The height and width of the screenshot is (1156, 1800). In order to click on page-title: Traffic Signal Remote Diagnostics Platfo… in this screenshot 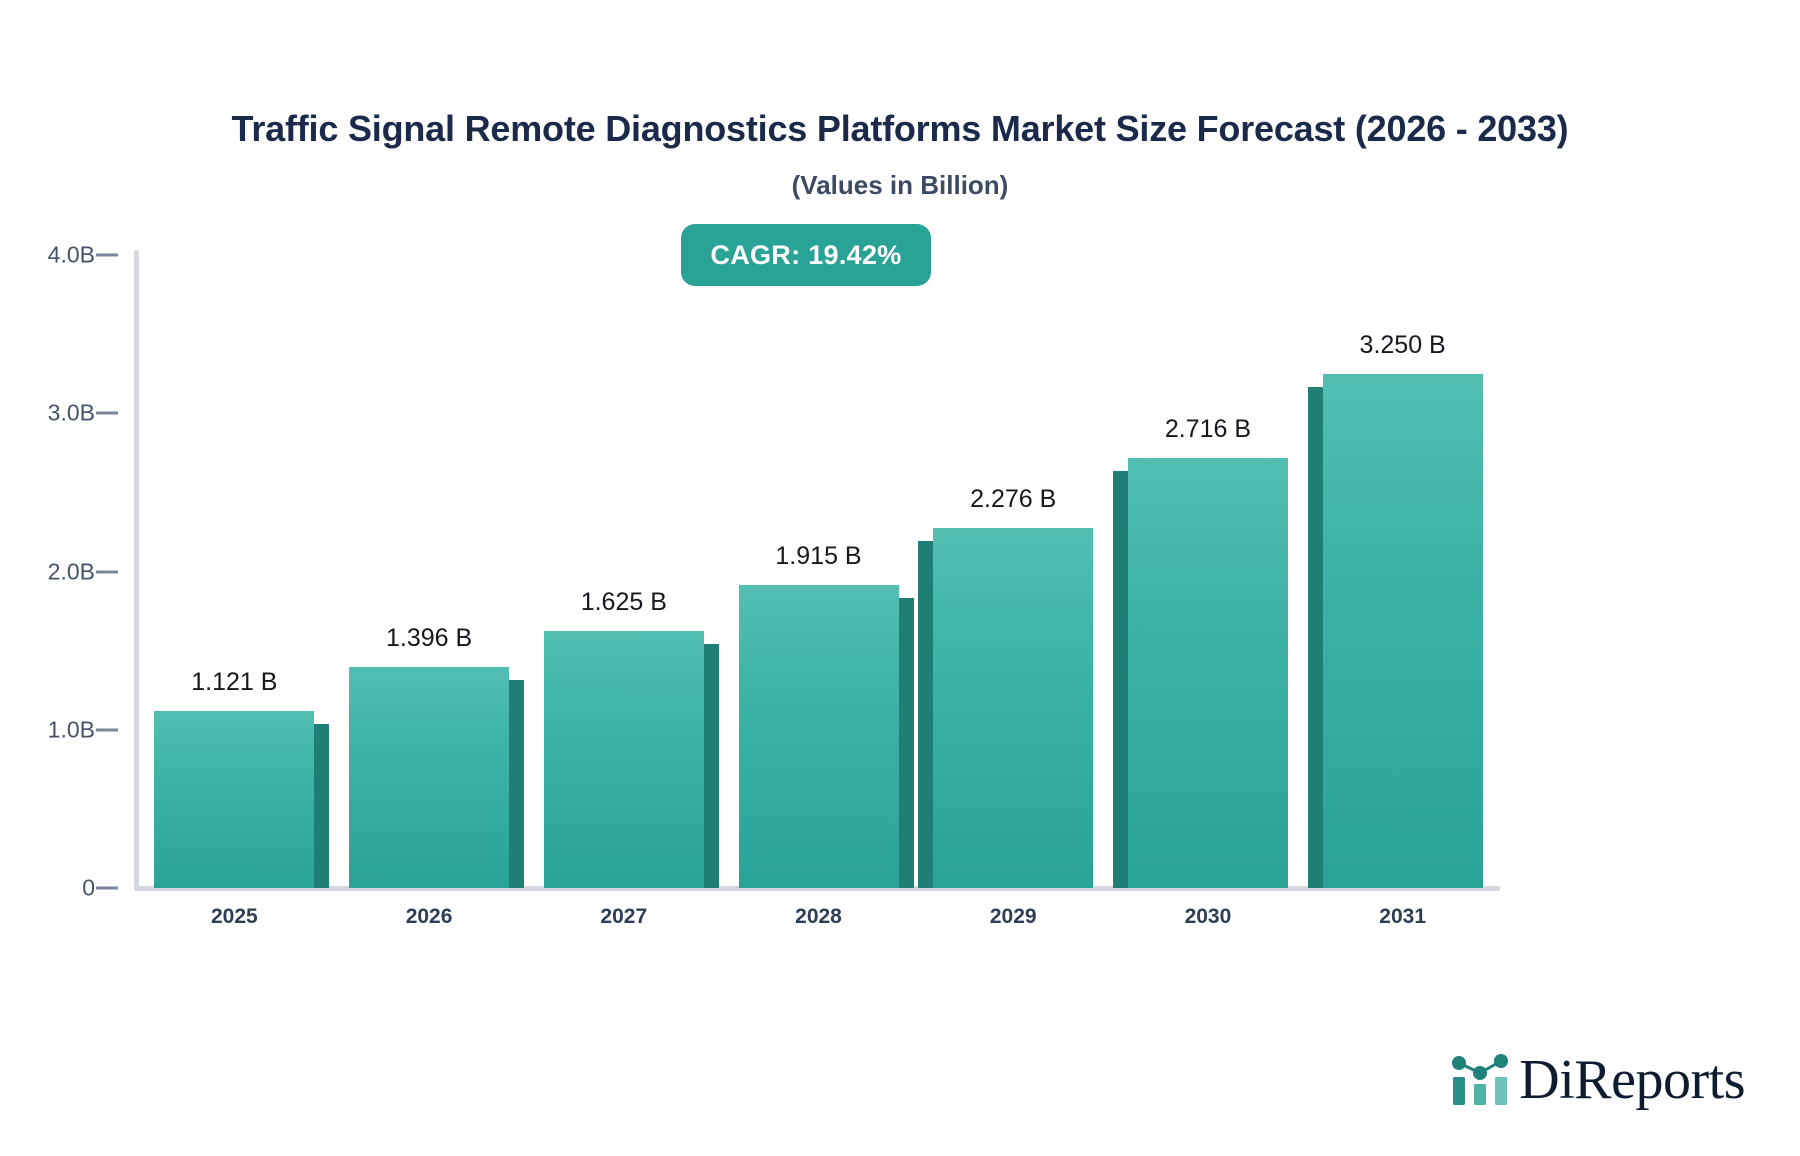, I will do `click(900, 128)`.